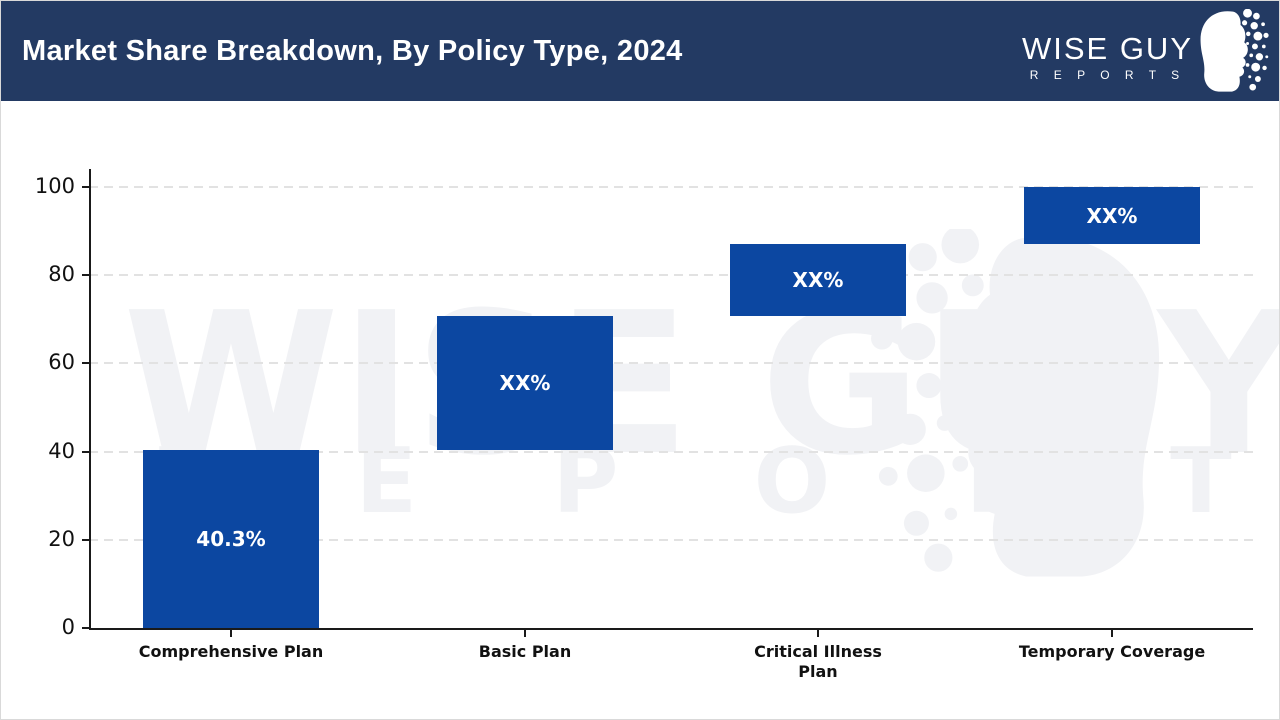 This screenshot has width=1280, height=720. Describe the element at coordinates (671, 629) in the screenshot. I see `x-axis-line` at that location.